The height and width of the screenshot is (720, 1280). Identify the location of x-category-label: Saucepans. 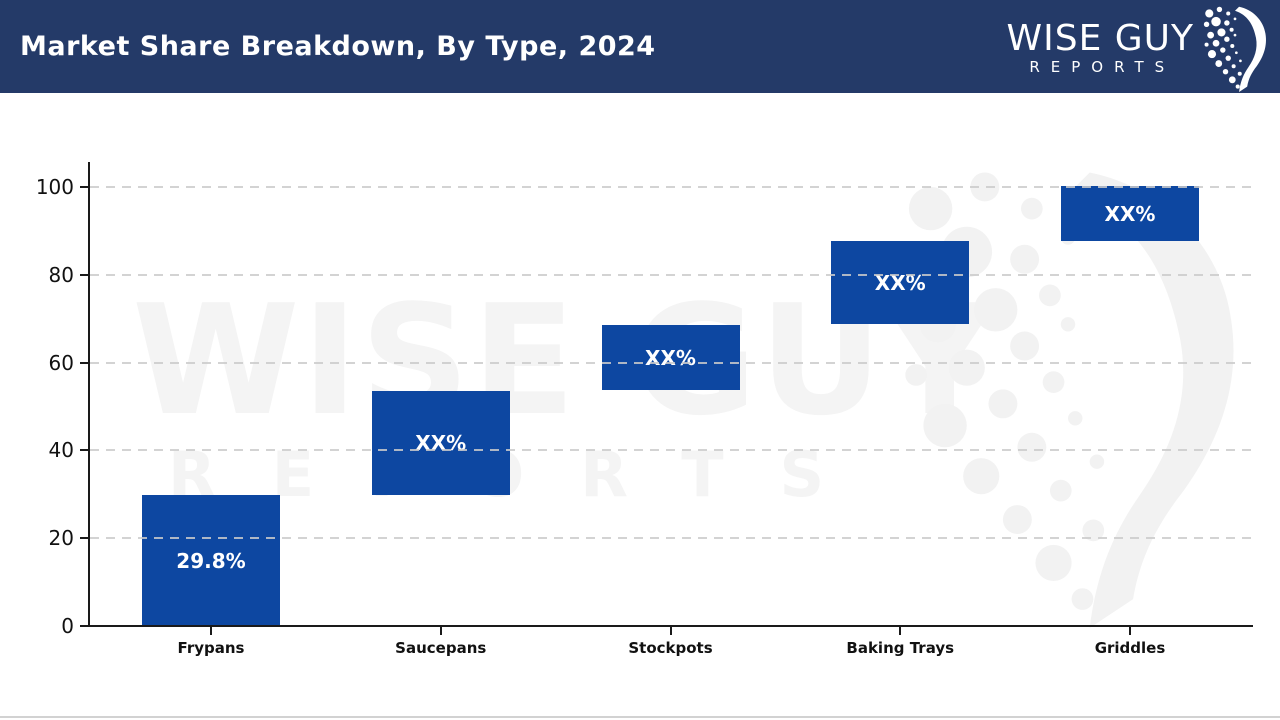
(441, 648).